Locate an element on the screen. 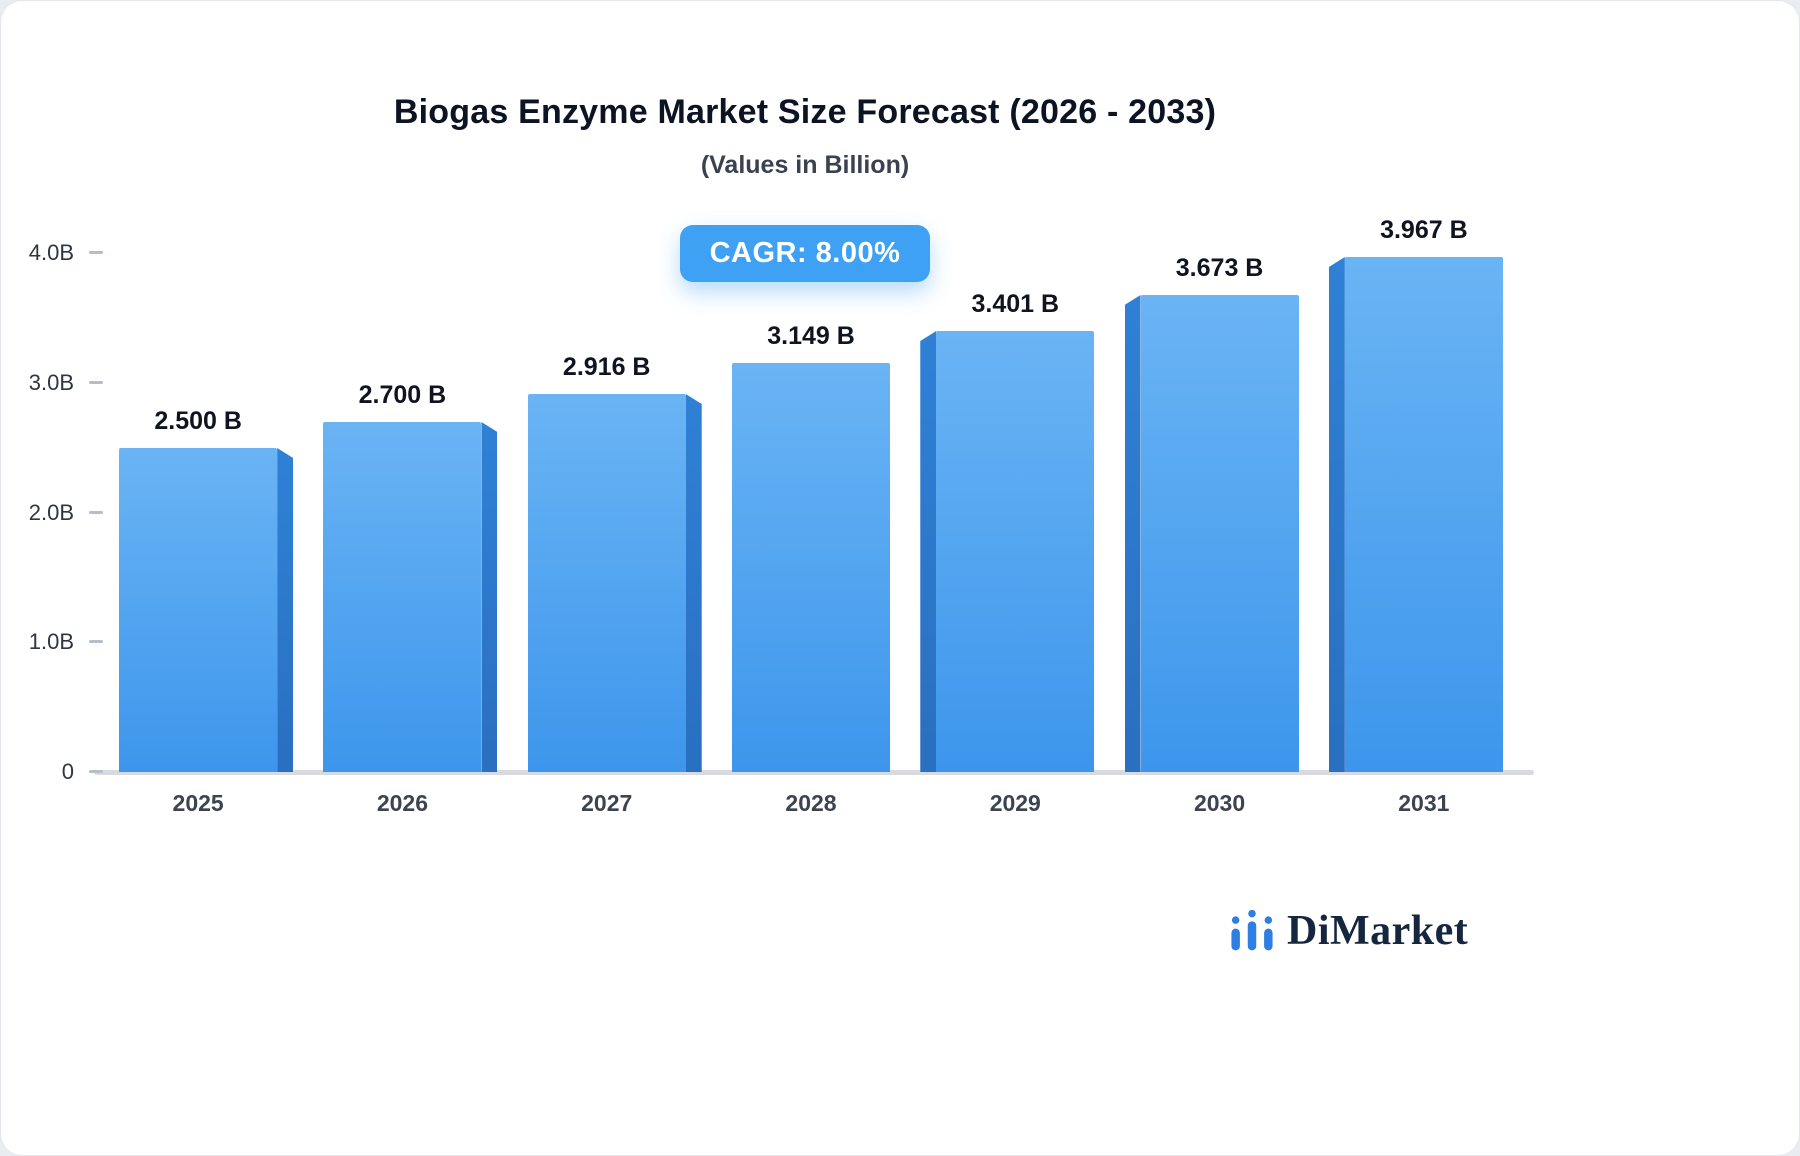  y-axis-label: 1.0B is located at coordinates (51, 642).